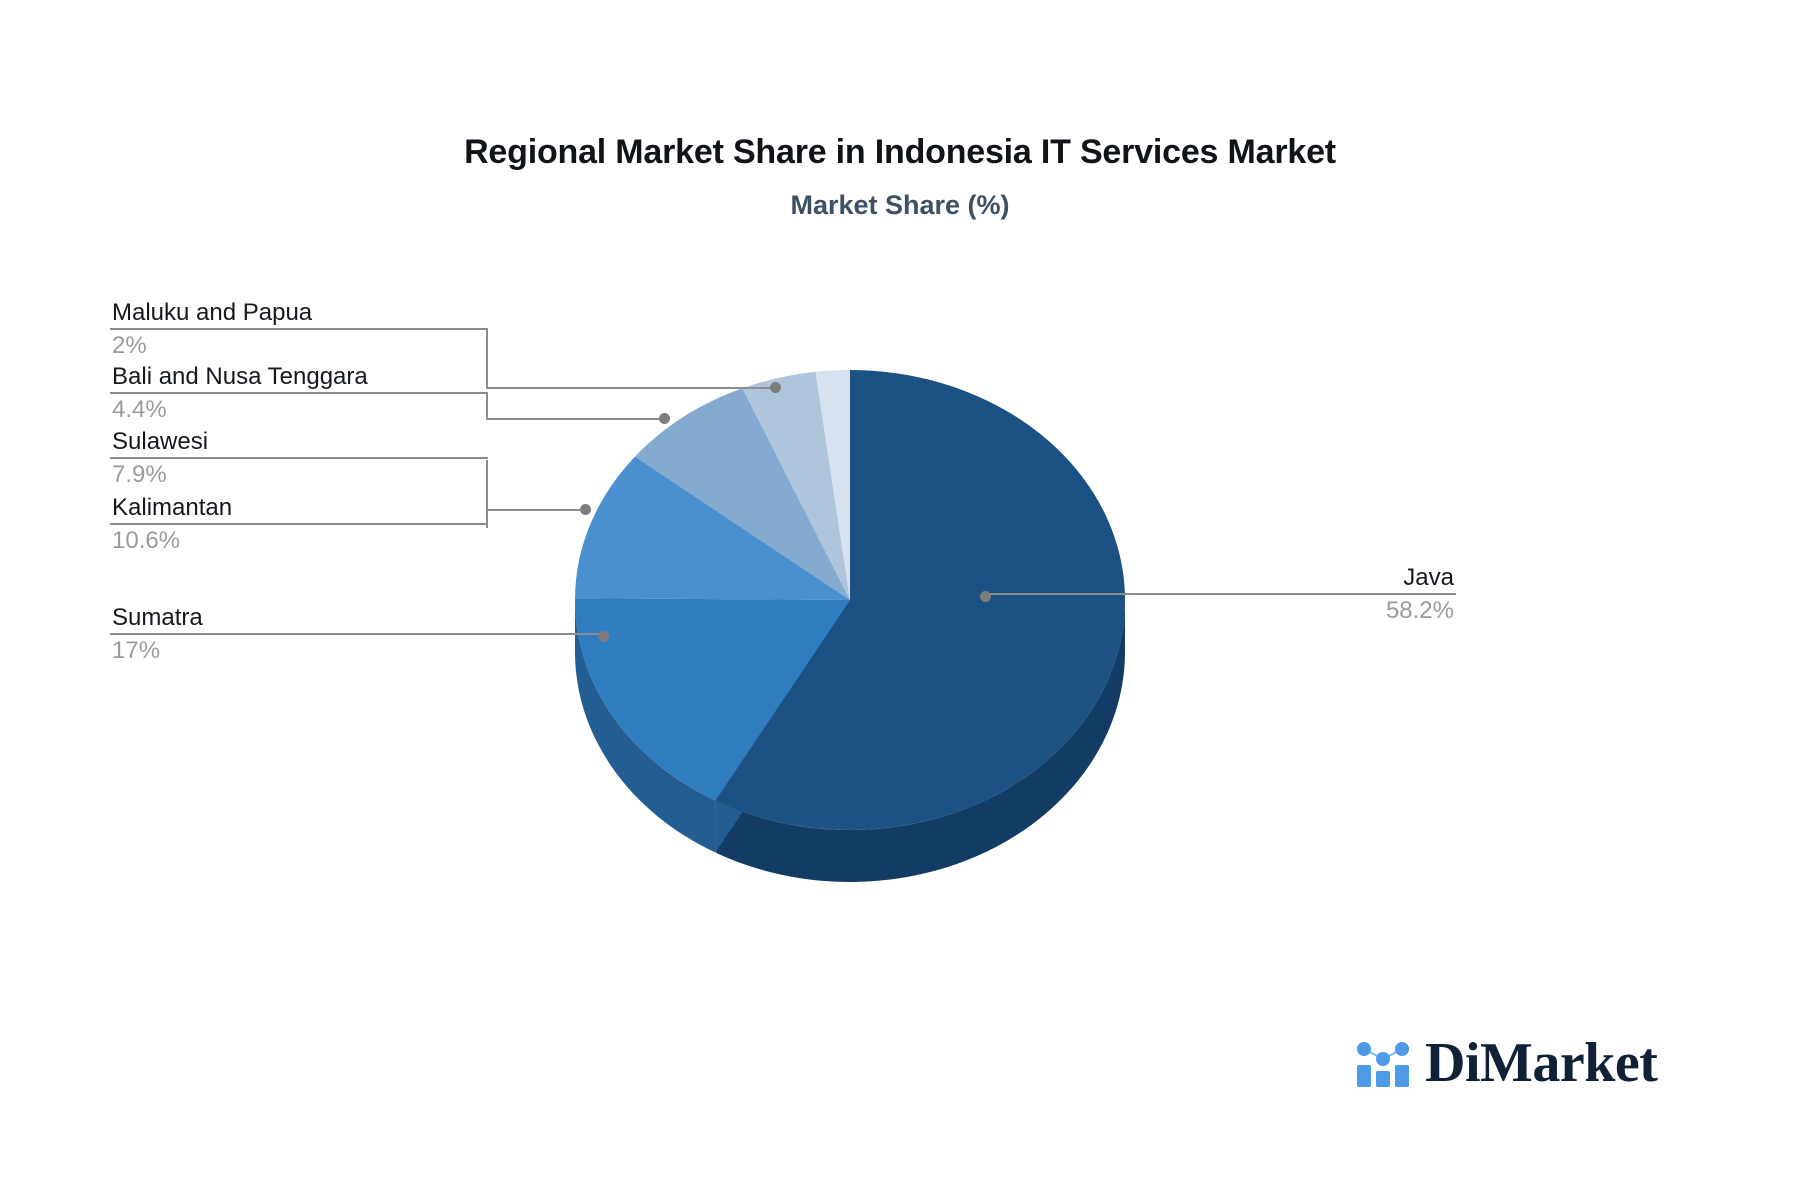  What do you see at coordinates (136, 650) in the screenshot?
I see `callout-value-sumatra: 17%` at bounding box center [136, 650].